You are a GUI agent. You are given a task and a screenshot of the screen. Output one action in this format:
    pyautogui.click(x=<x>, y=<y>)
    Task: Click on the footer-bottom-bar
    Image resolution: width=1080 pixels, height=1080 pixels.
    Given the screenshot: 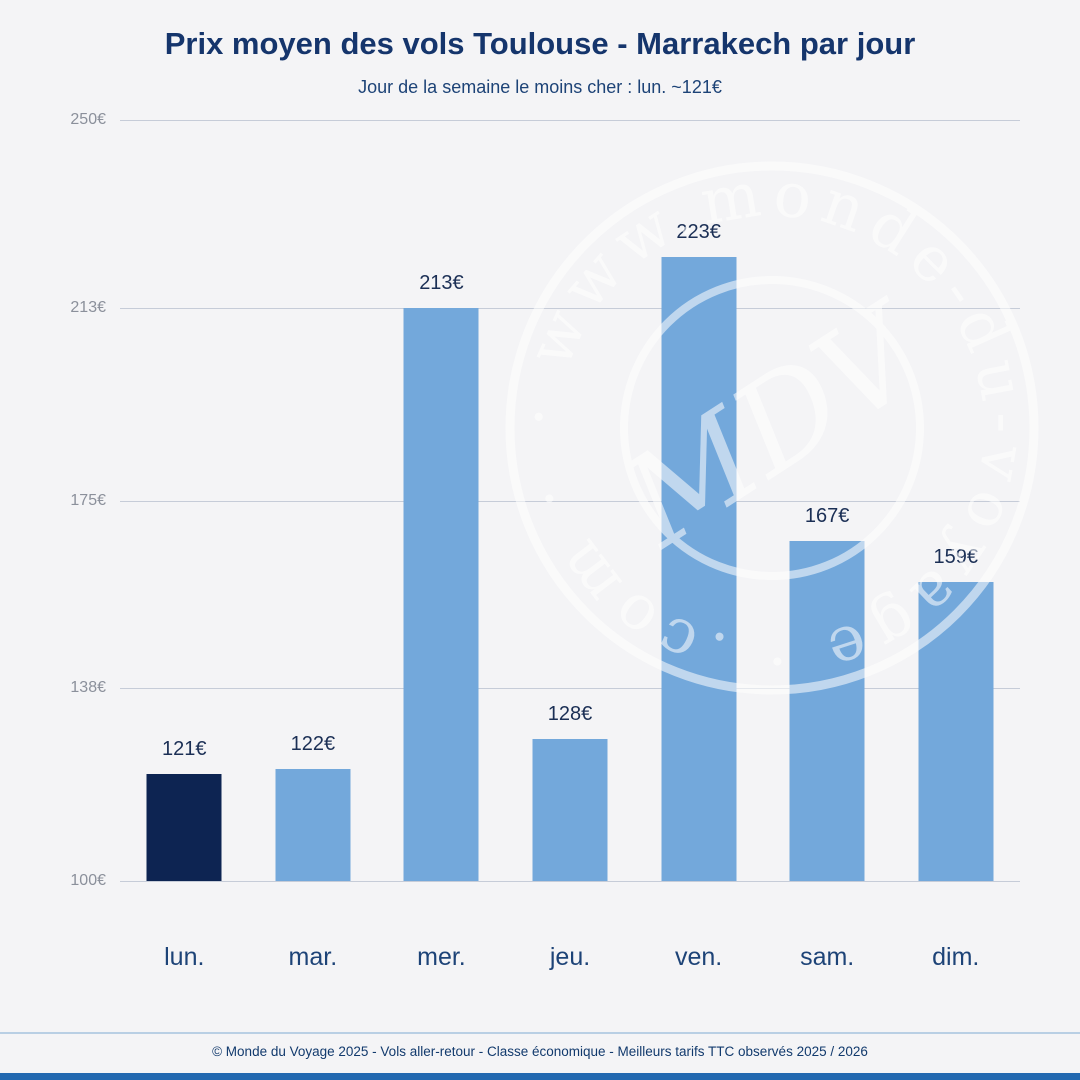 What is the action you would take?
    pyautogui.click(x=540, y=1076)
    